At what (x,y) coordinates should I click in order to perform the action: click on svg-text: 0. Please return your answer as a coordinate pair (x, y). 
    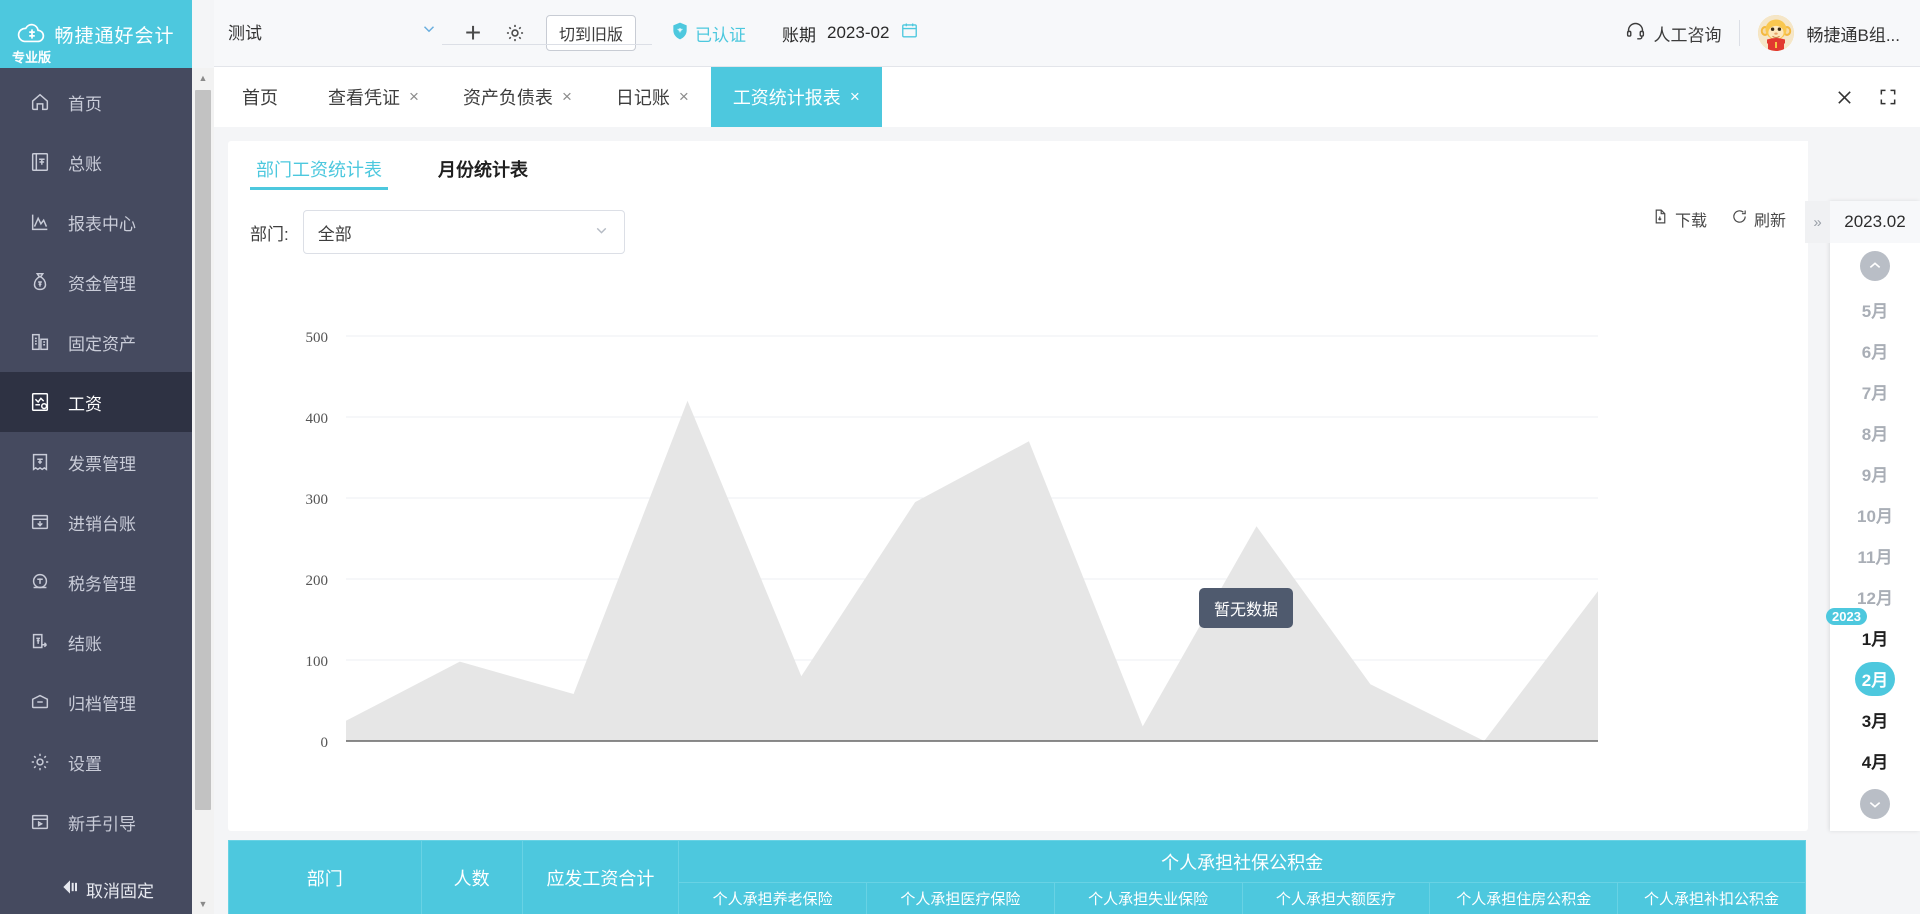
    Looking at the image, I should click on (325, 743).